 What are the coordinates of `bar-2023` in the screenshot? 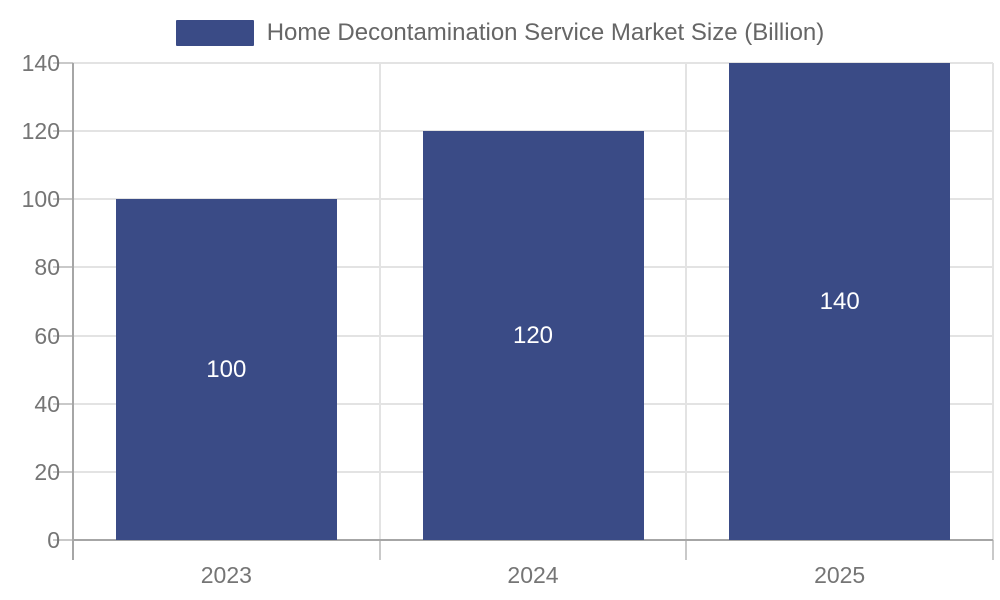 It's located at (226, 369).